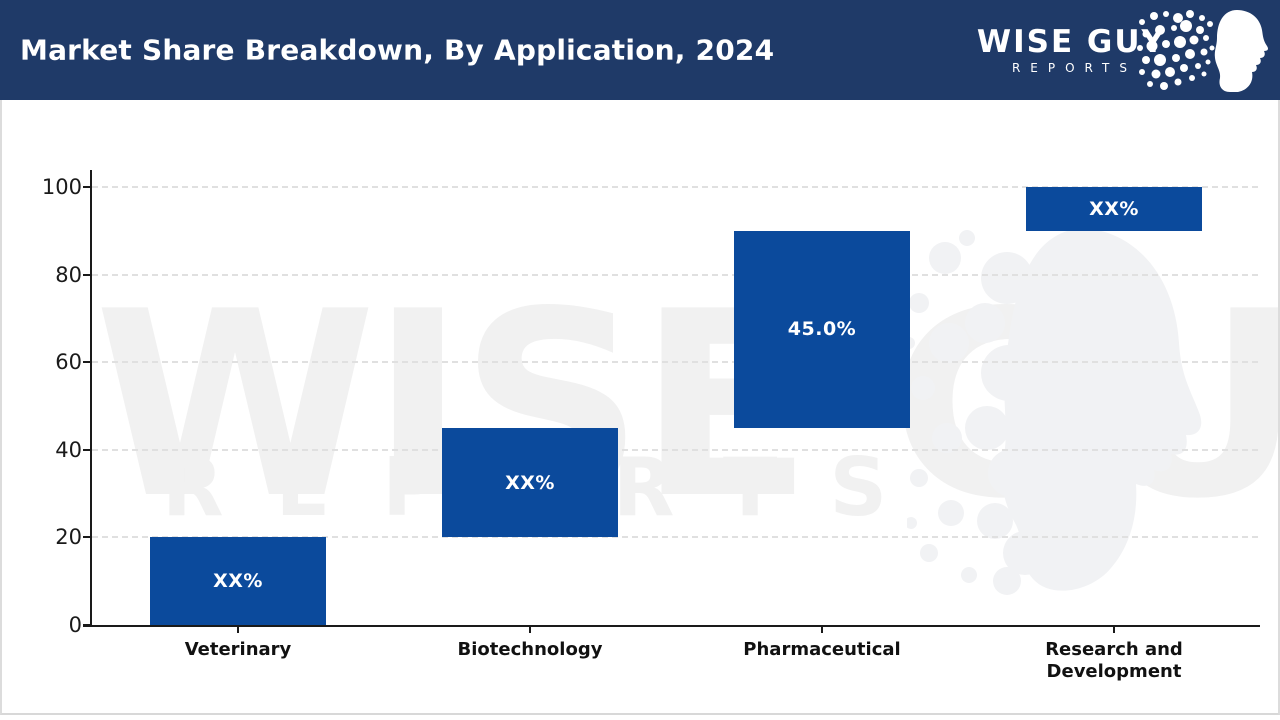 This screenshot has height=720, width=1280. What do you see at coordinates (1202, 51) in the screenshot?
I see `brand-face-icon` at bounding box center [1202, 51].